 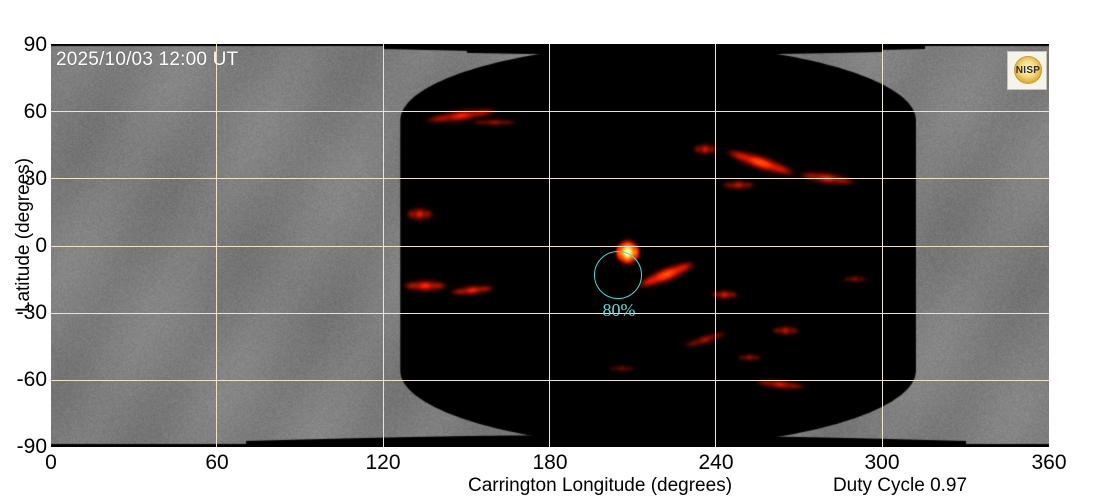 What do you see at coordinates (31, 312) in the screenshot?
I see `y-tick-label: -30` at bounding box center [31, 312].